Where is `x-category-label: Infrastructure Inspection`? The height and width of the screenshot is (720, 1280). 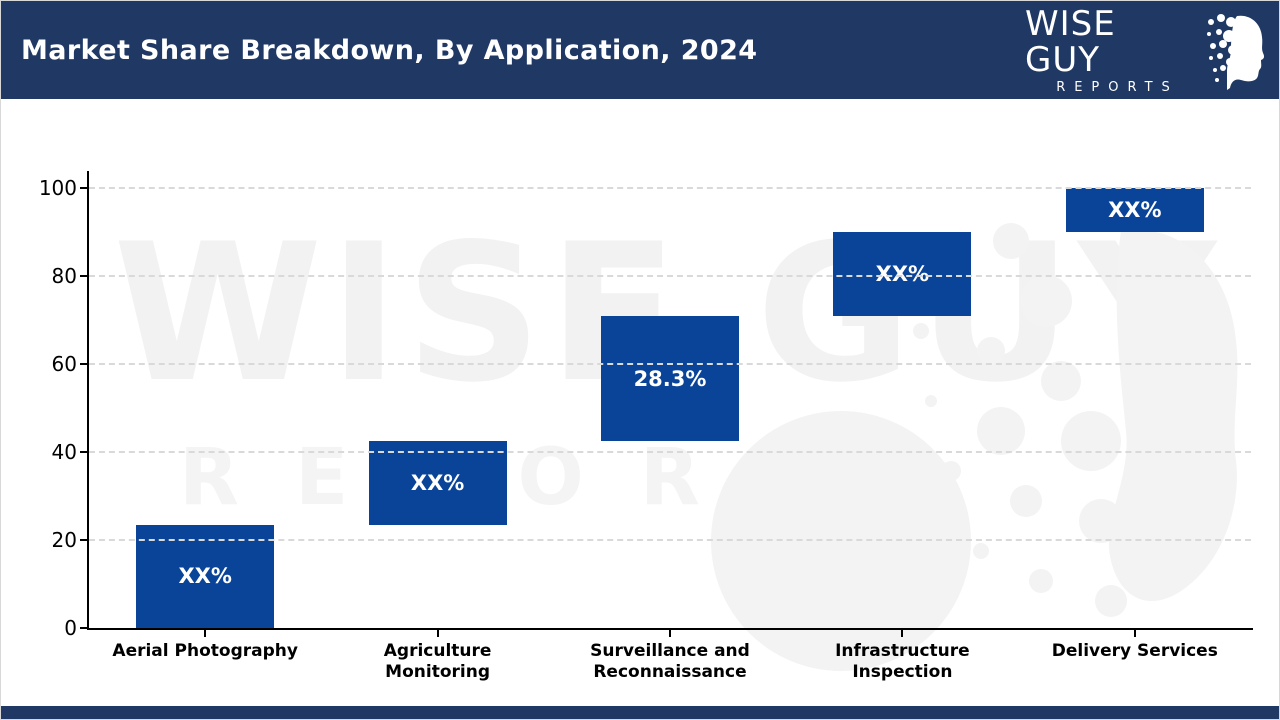 x-category-label: Infrastructure Inspection is located at coordinates (902, 661).